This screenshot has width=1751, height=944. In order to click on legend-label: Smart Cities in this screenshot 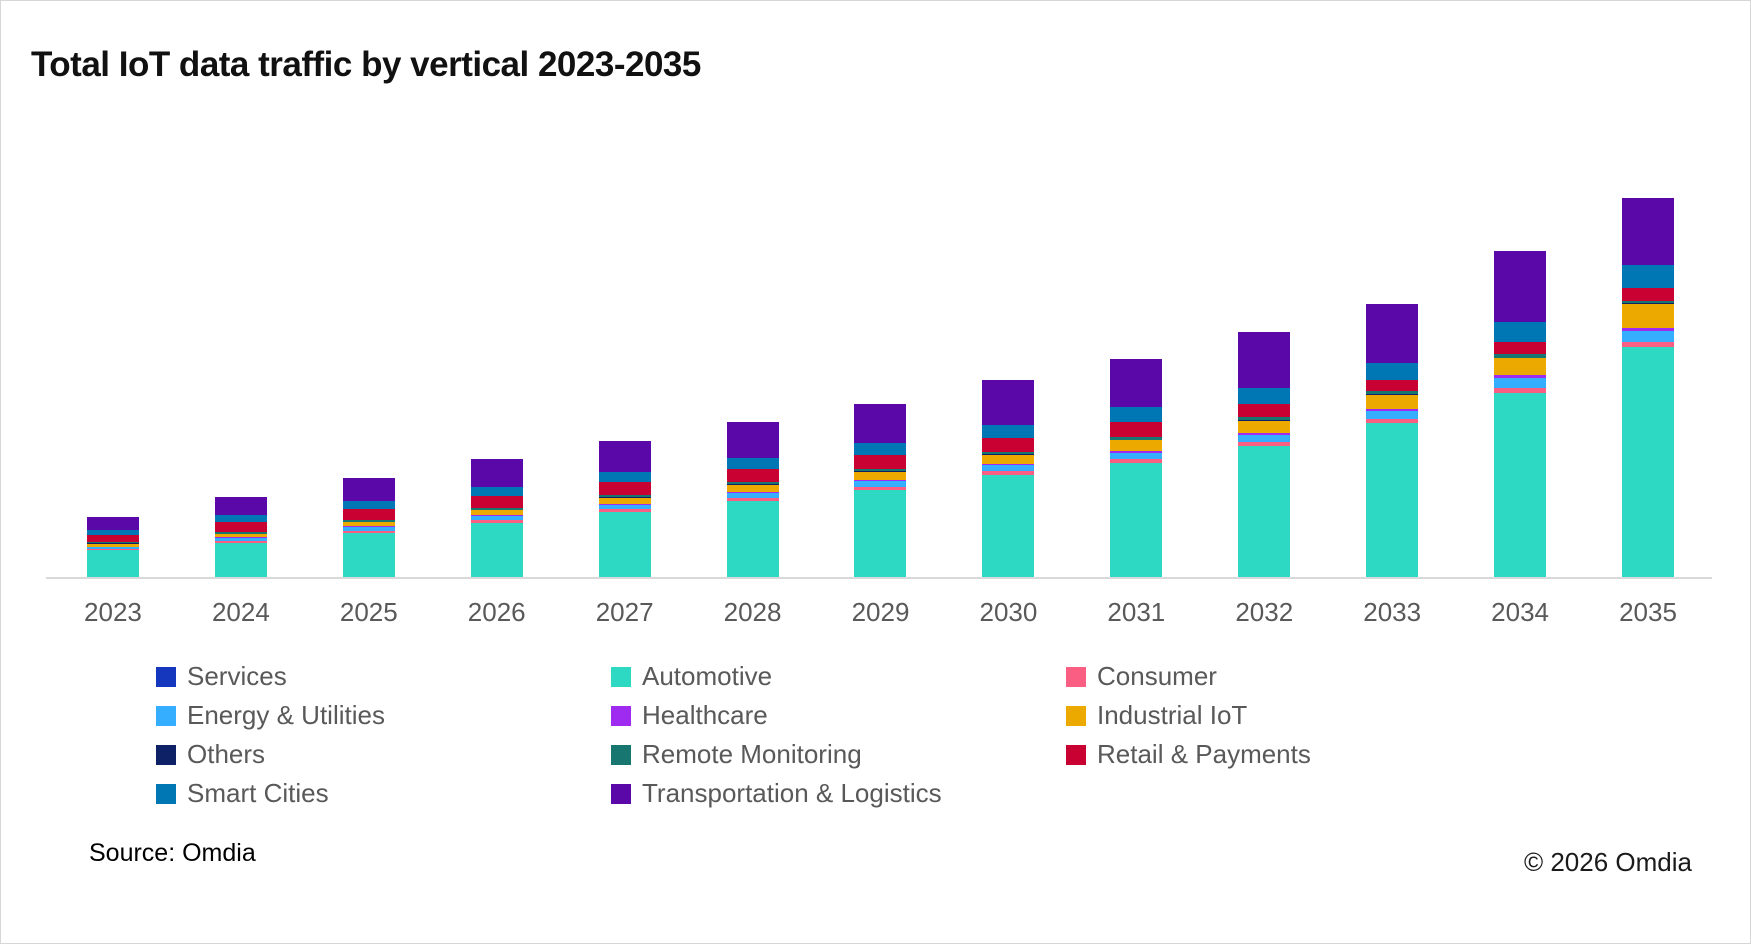, I will do `click(258, 793)`.